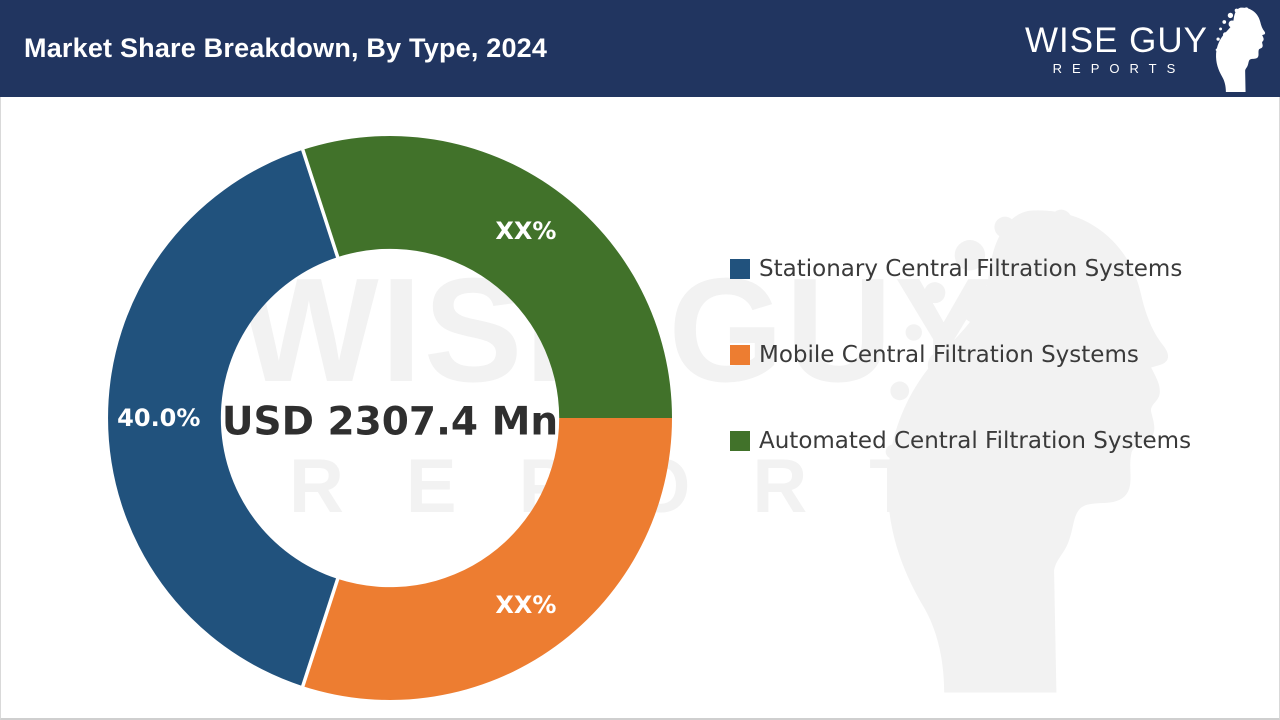 The image size is (1280, 720). Describe the element at coordinates (975, 441) in the screenshot. I see `legend-label: Automated Central Filtration Systems` at that location.